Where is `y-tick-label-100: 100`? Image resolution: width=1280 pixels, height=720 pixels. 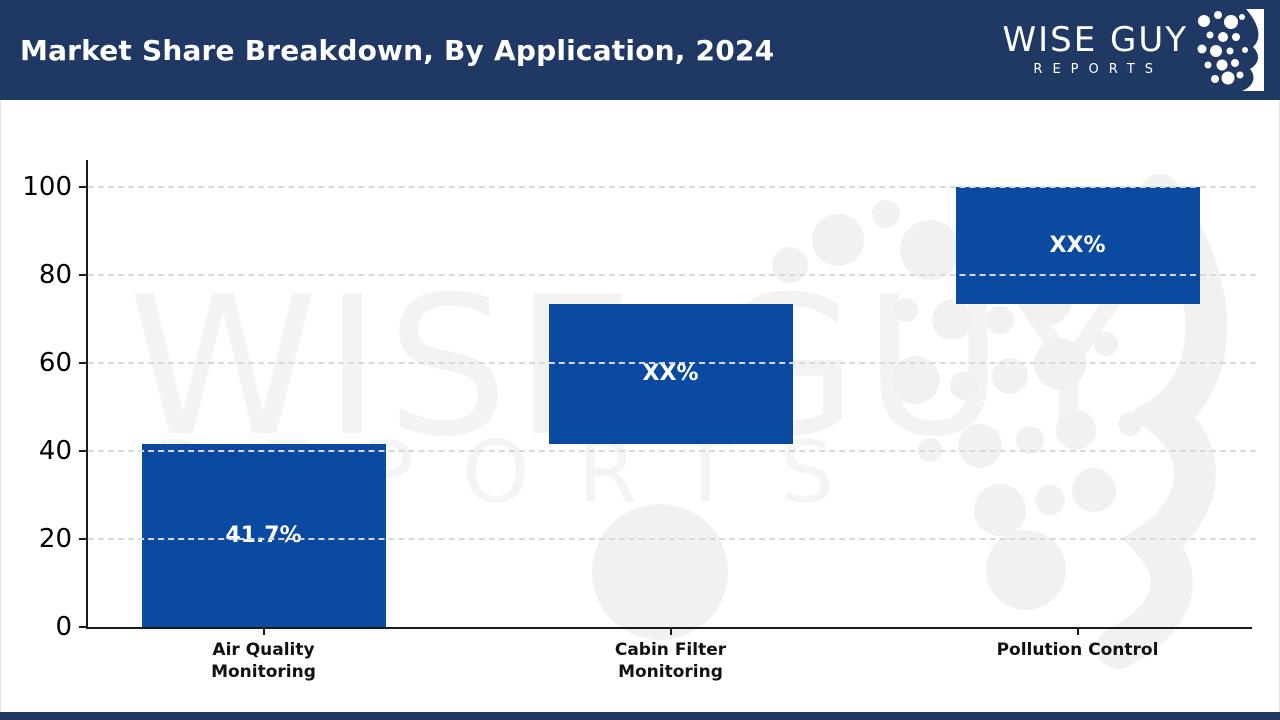 y-tick-label-100: 100 is located at coordinates (47, 187).